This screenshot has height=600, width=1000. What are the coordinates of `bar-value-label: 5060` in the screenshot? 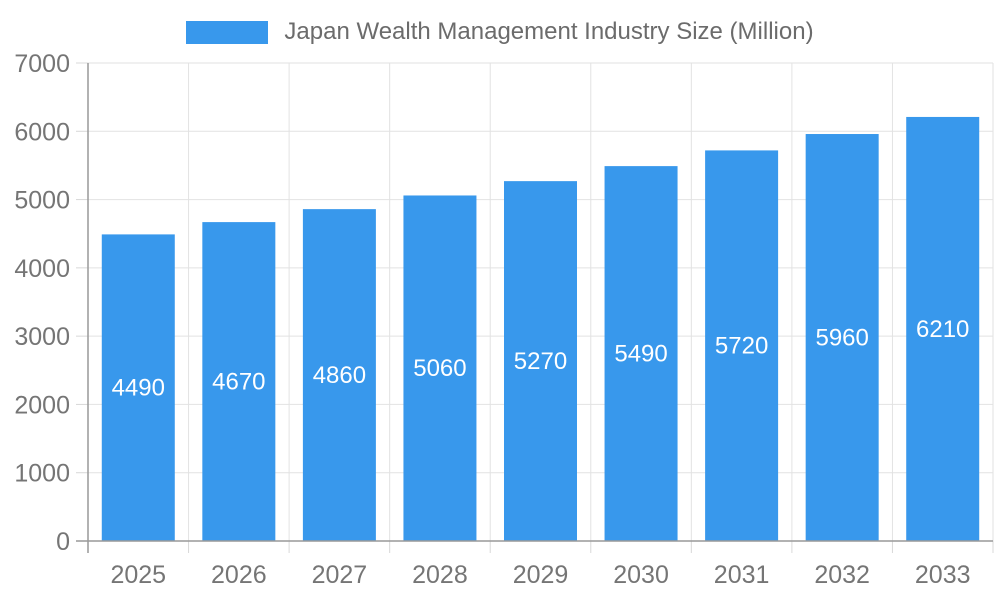 It's located at (439, 368).